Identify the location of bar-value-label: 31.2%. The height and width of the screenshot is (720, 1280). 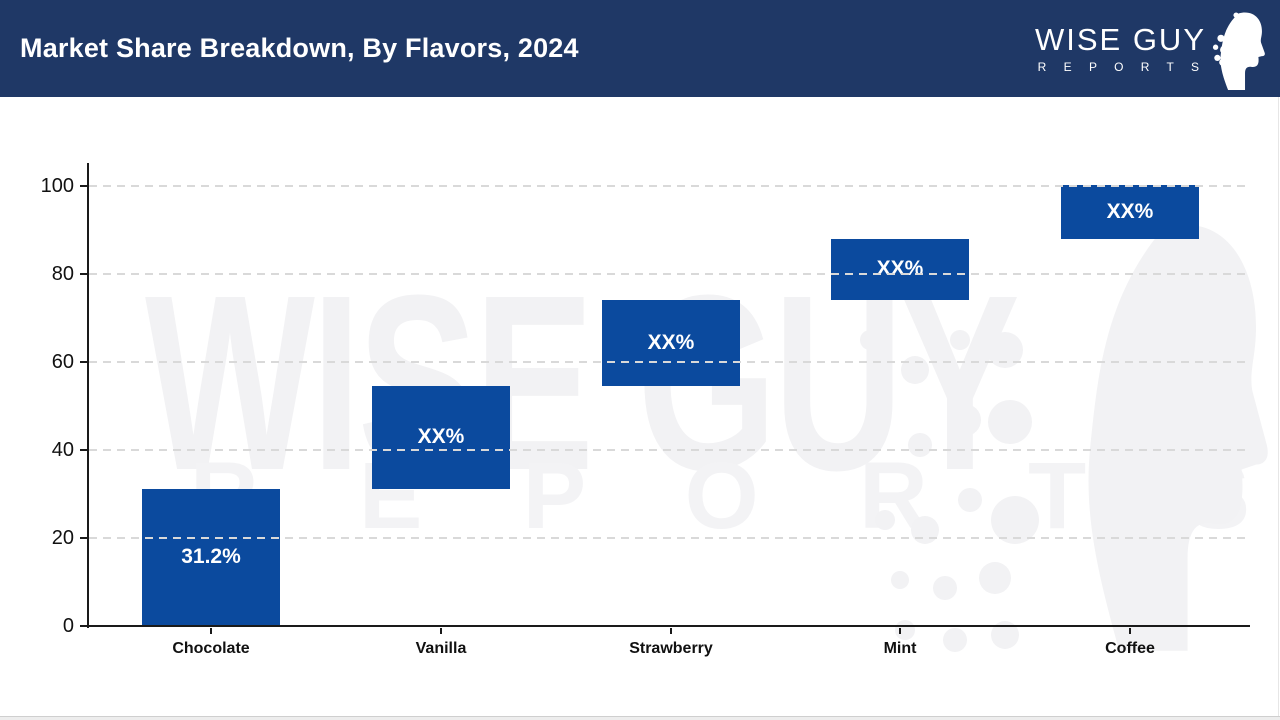
(211, 557).